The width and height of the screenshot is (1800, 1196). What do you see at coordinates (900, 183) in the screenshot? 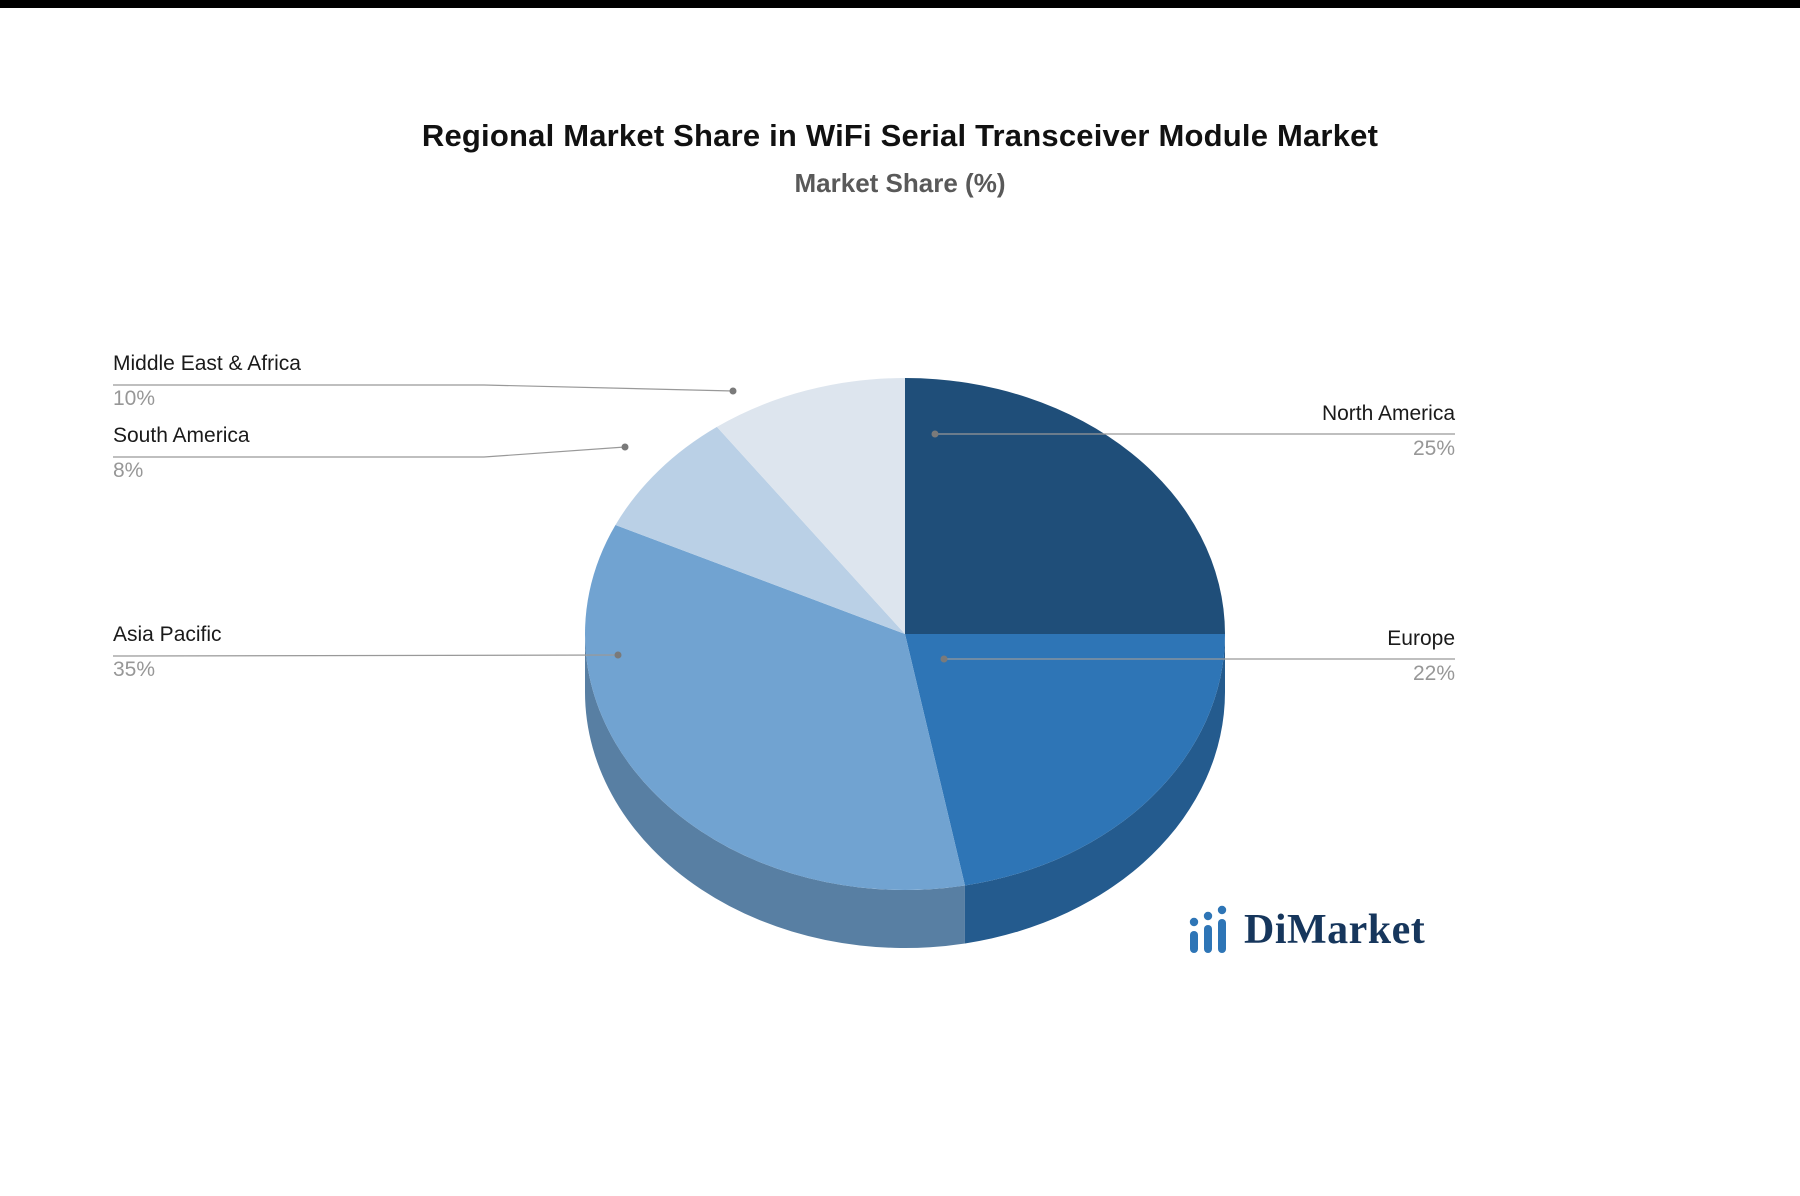
I see `chart-subtitle: Market Share (%)` at bounding box center [900, 183].